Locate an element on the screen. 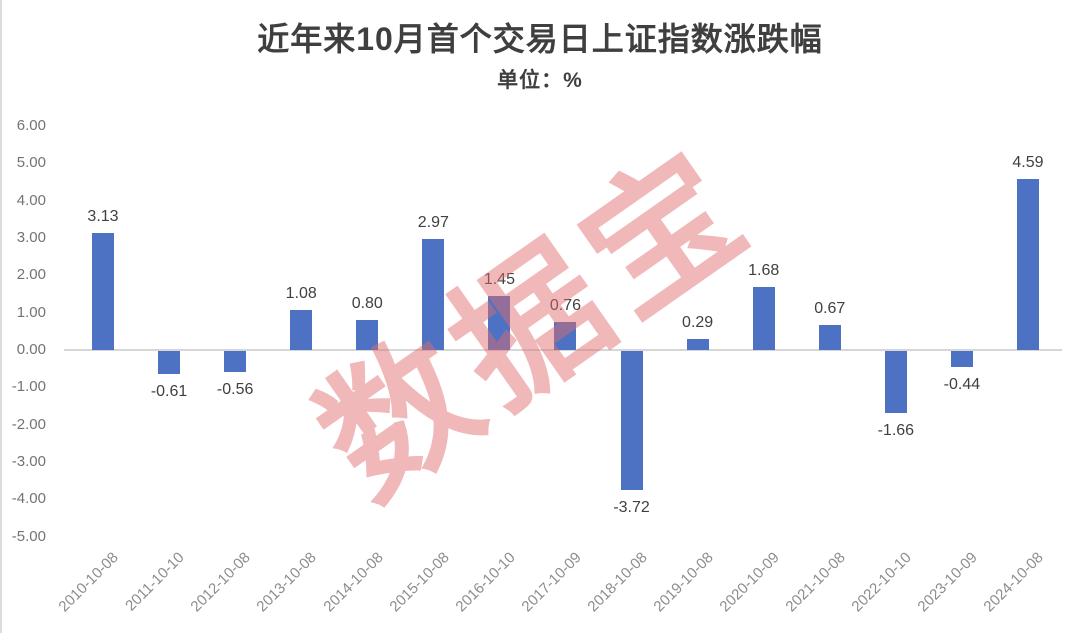 The width and height of the screenshot is (1080, 633). x-axis-label: 2024-10-08 is located at coordinates (1013, 582).